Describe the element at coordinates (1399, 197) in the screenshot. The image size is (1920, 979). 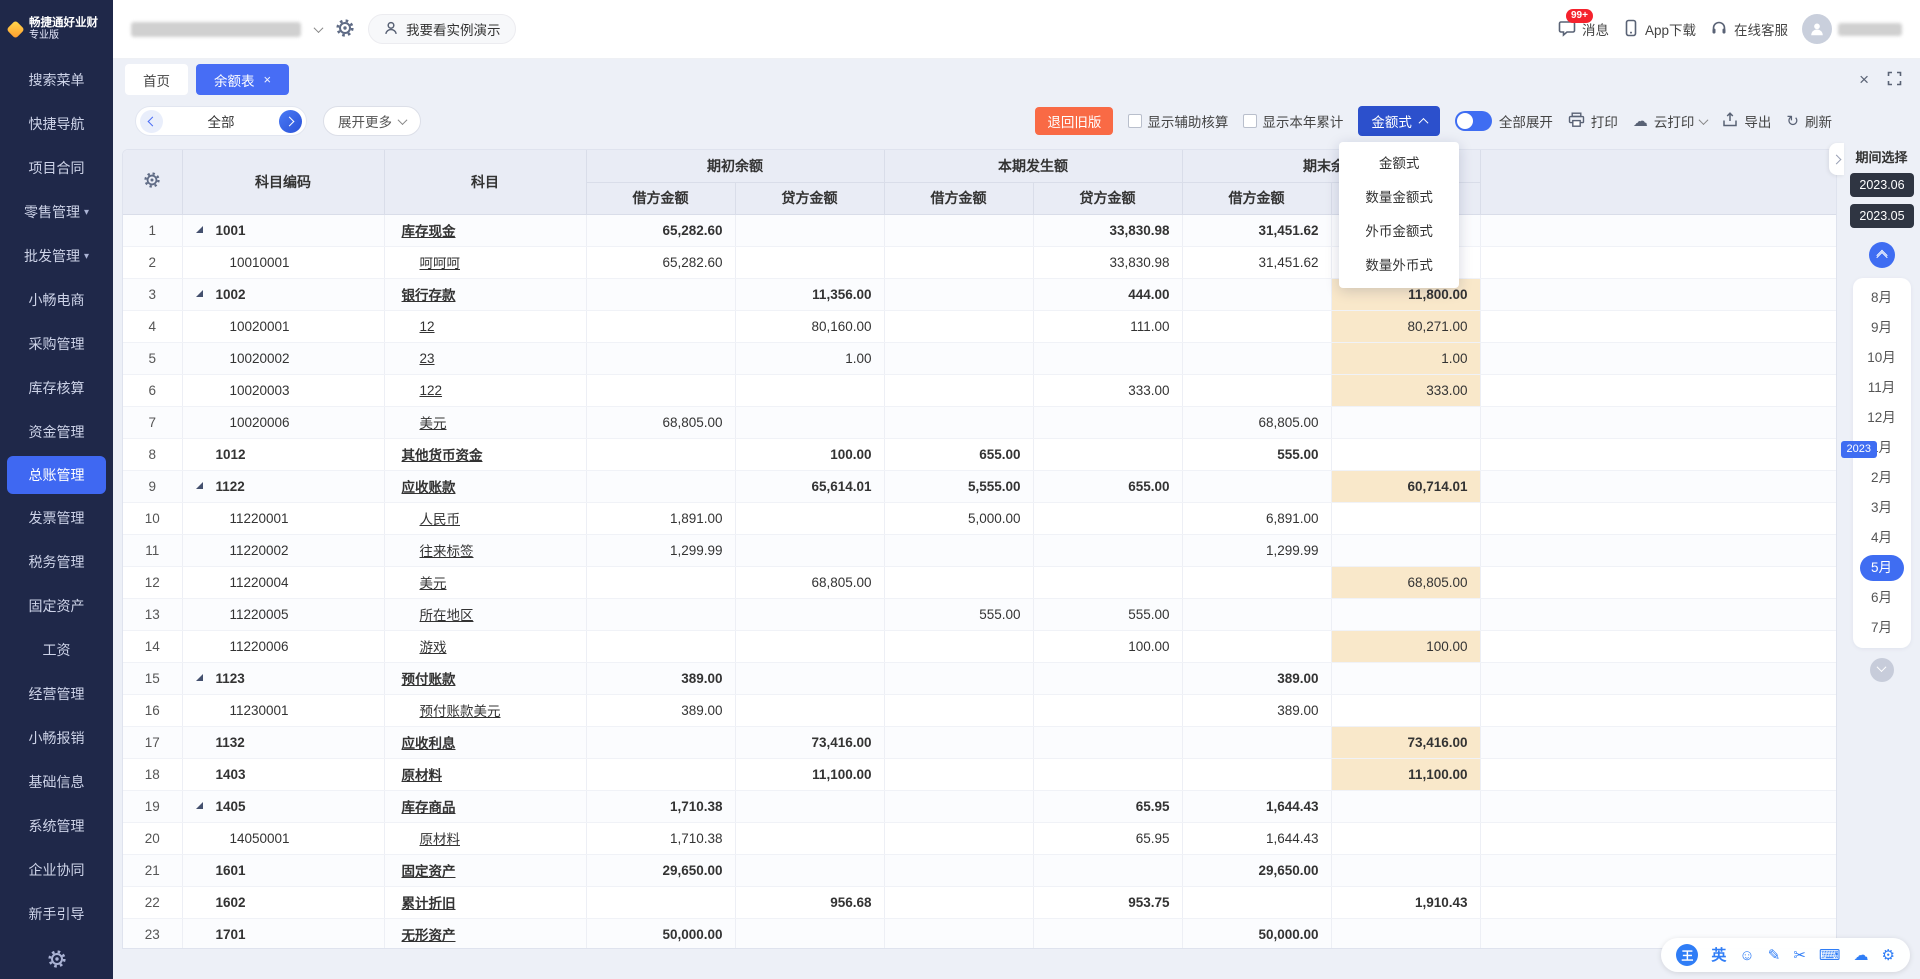
I see `format-dropdown-button: 金额式 金额式 数量金额式 外币金额式 数量外币式` at that location.